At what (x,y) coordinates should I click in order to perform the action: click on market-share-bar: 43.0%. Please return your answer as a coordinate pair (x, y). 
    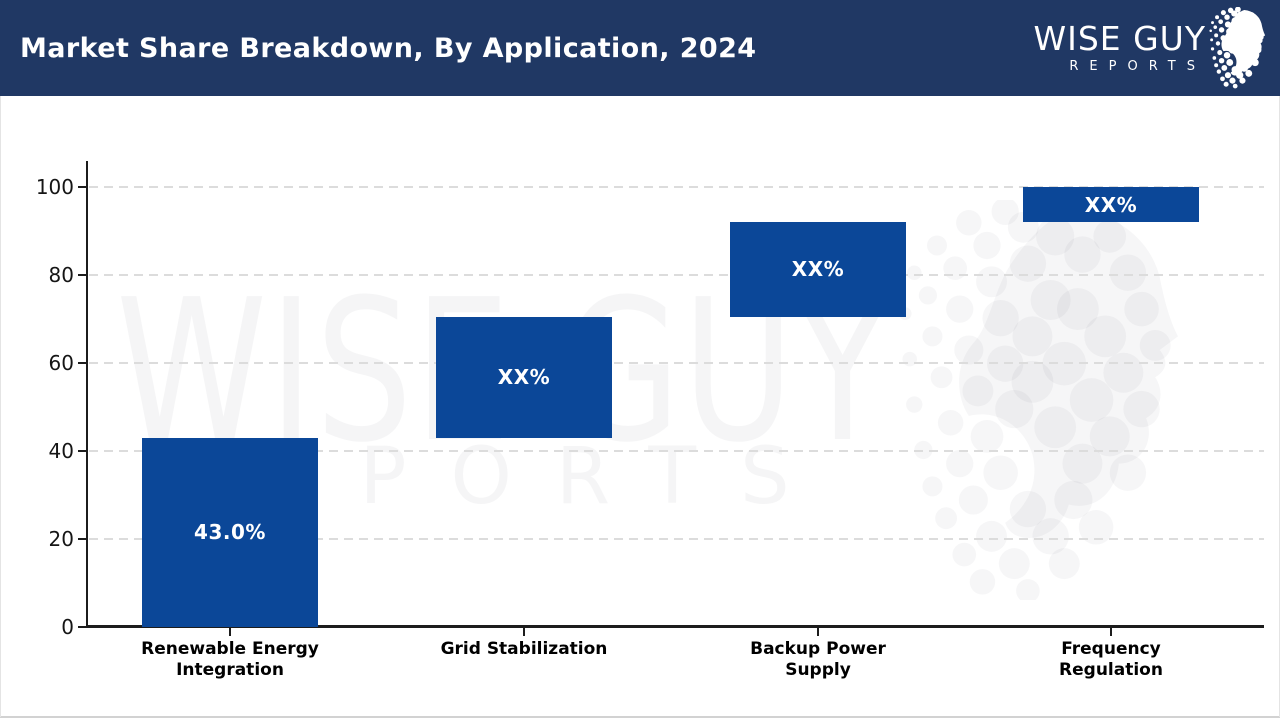
    Looking at the image, I should click on (230, 532).